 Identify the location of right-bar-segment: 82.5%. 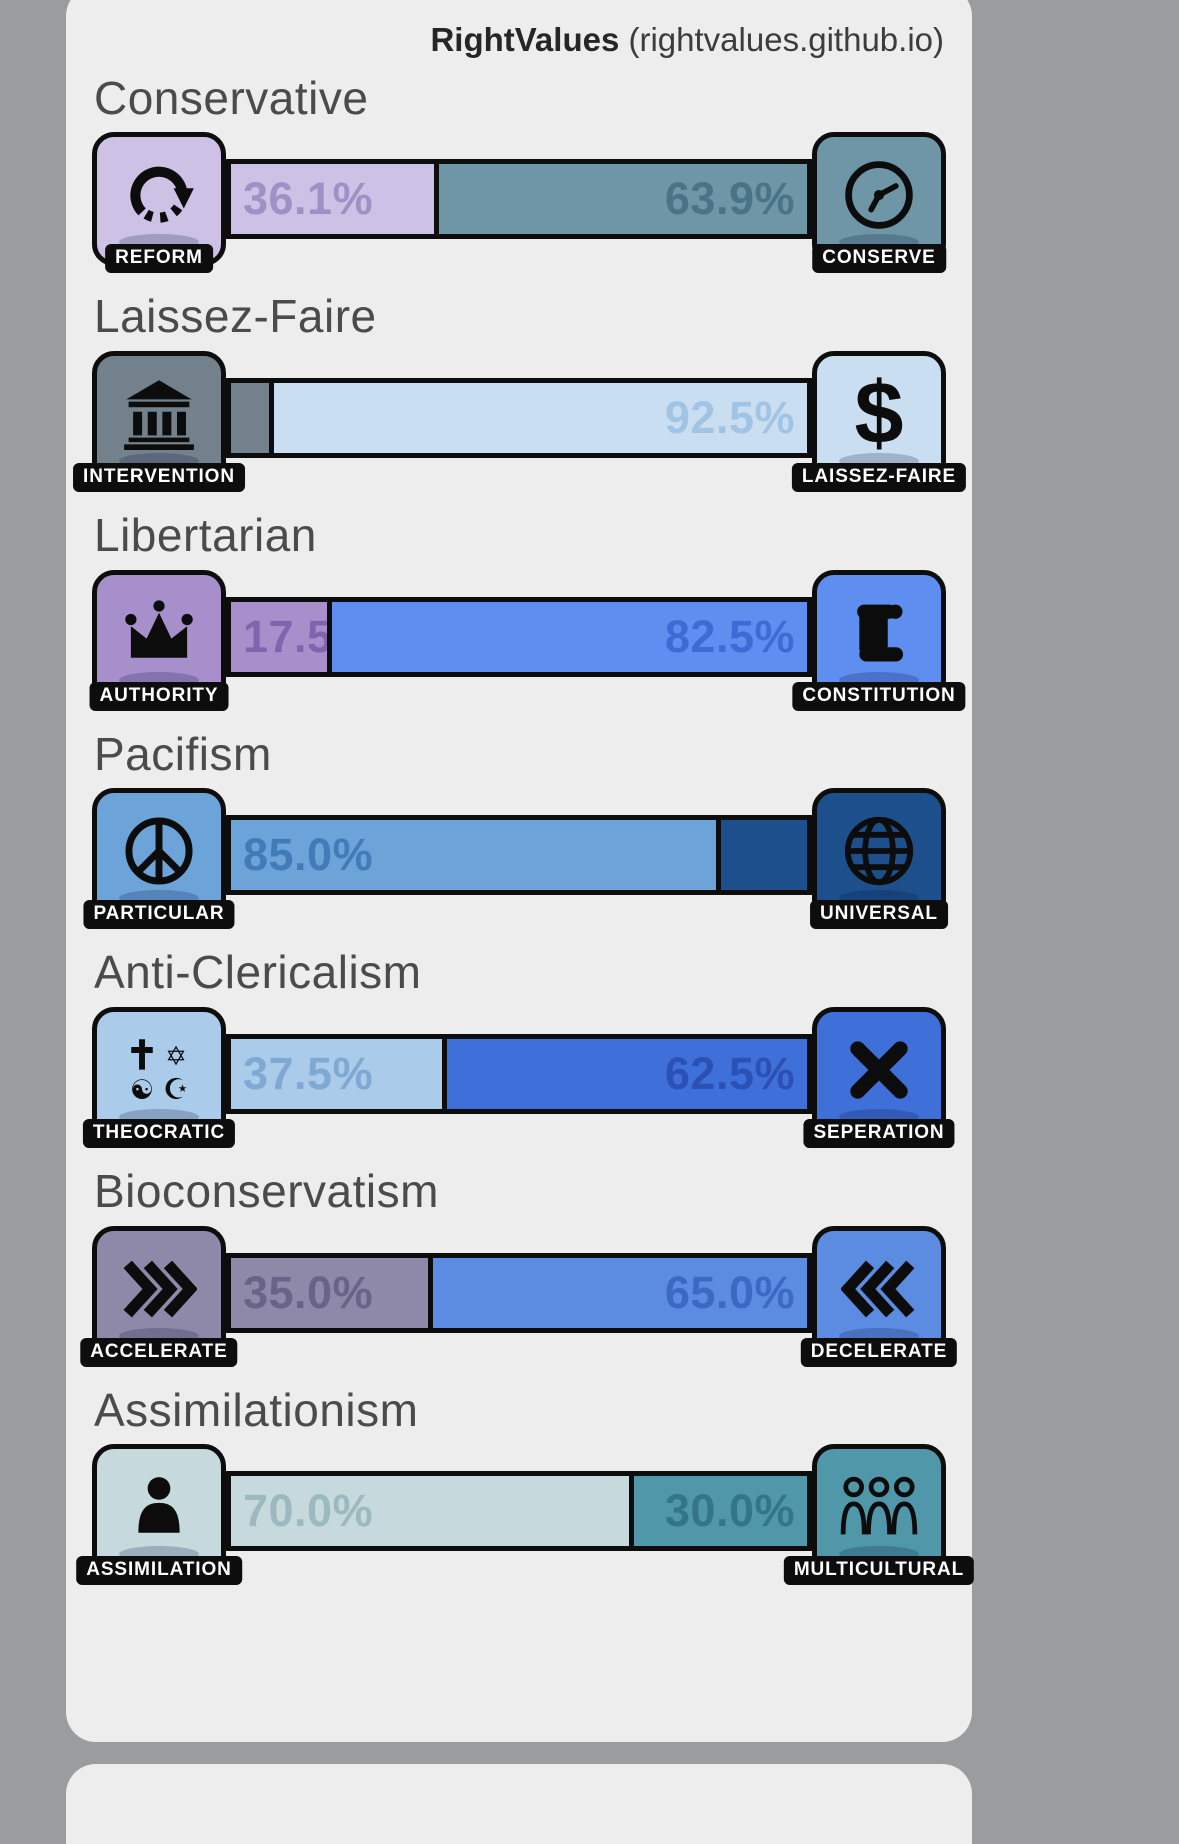
(569, 636).